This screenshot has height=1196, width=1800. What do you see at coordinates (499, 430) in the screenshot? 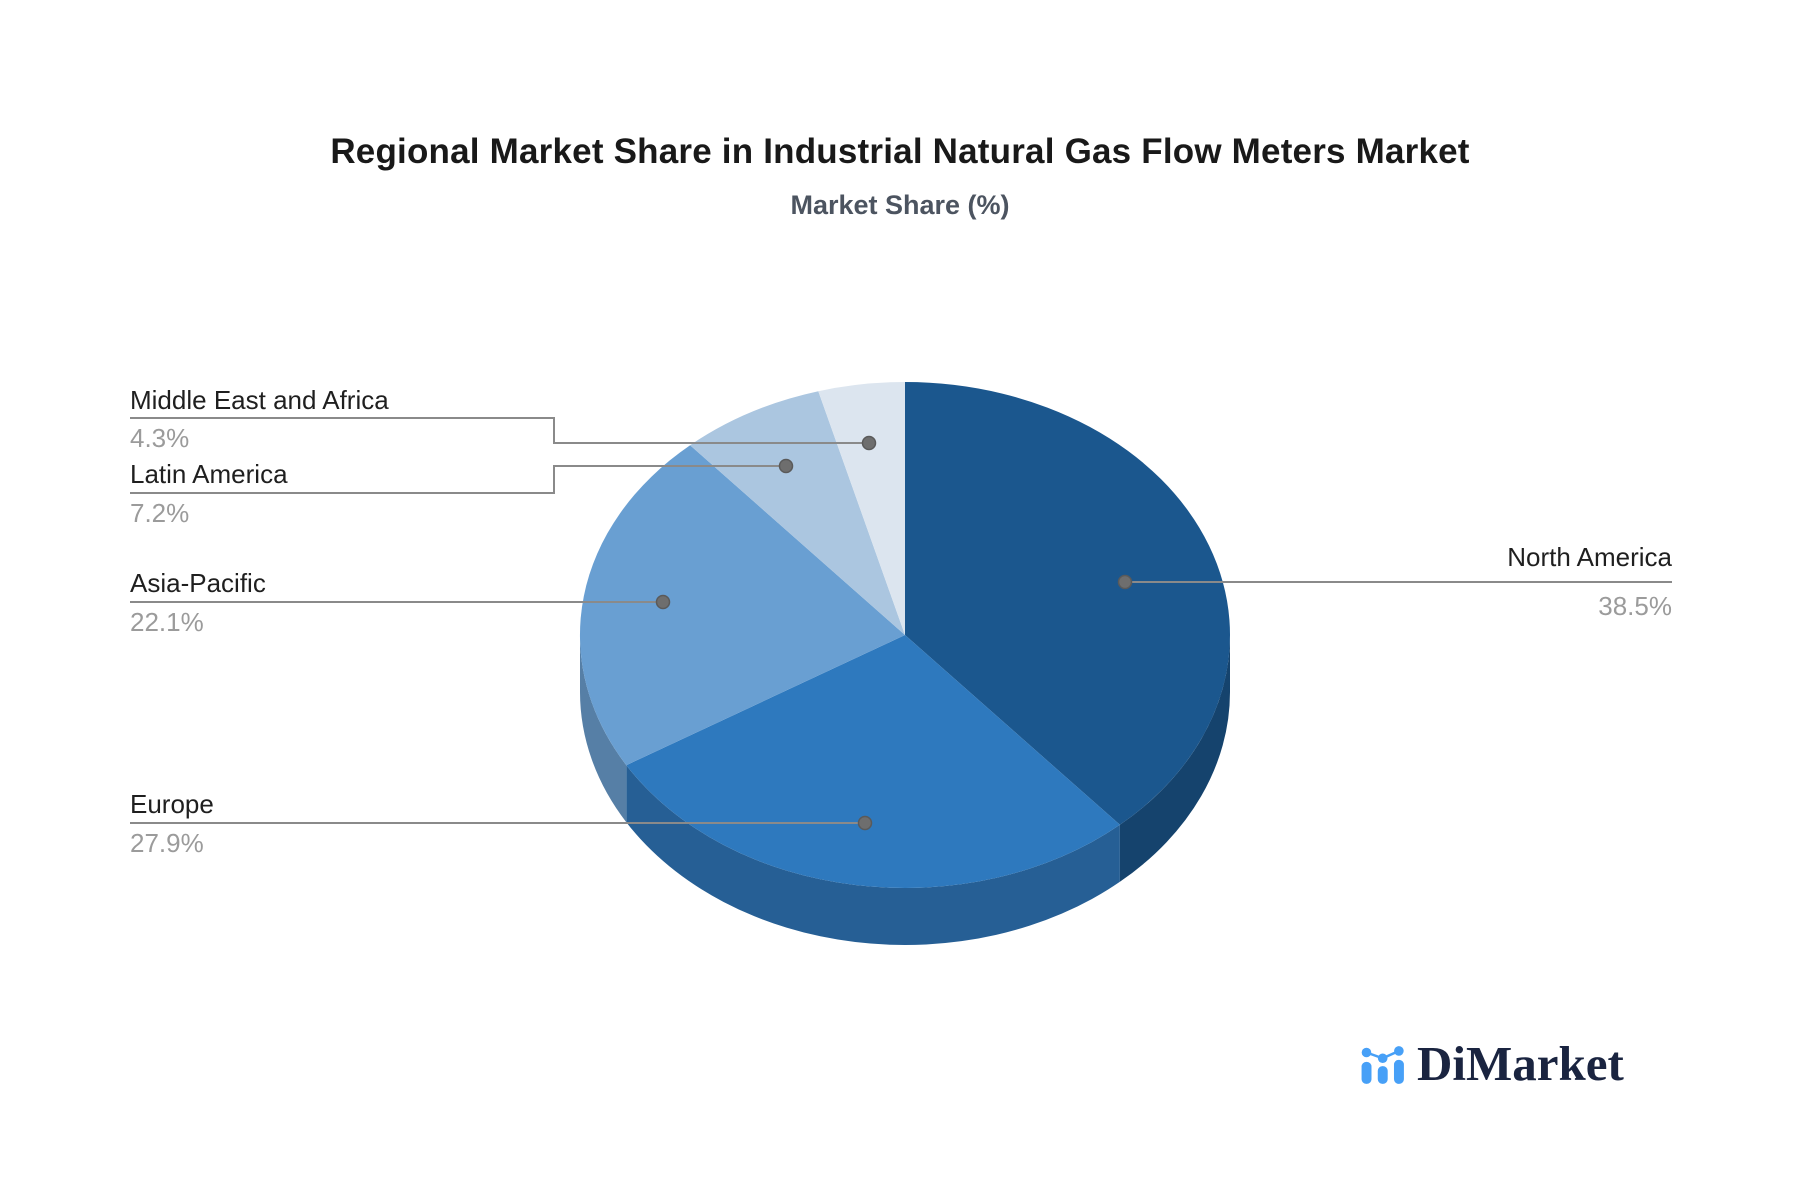
I see `leader-line-middle-east-and-africa` at bounding box center [499, 430].